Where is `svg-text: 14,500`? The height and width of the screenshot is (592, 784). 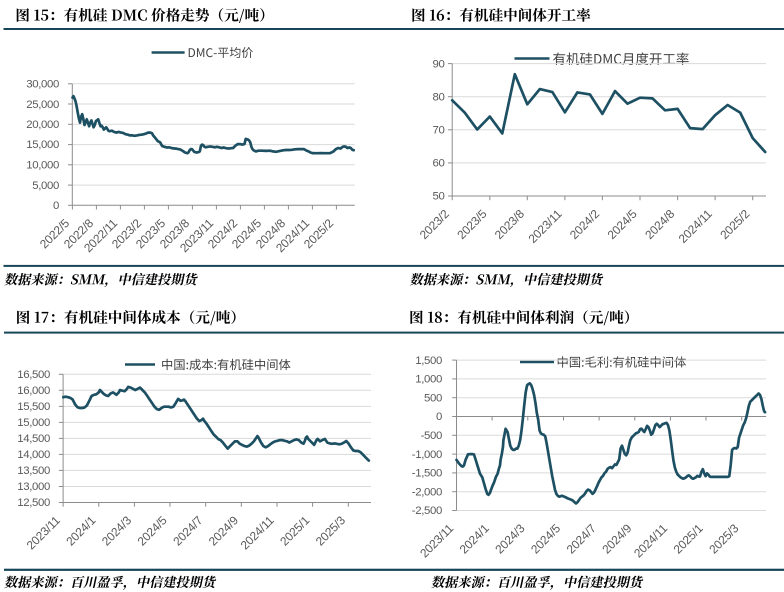
svg-text: 14,500 is located at coordinates (33, 439).